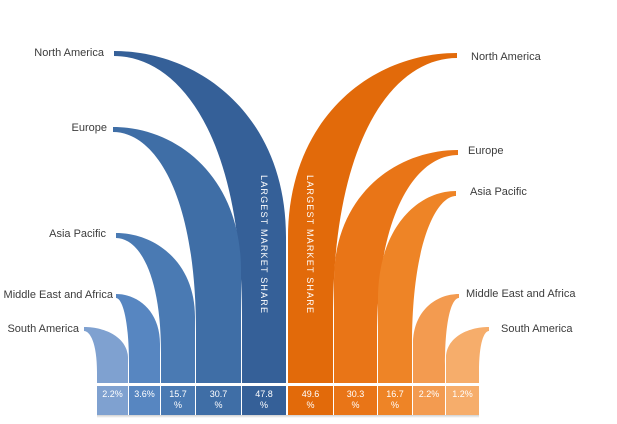  Describe the element at coordinates (89, 128) in the screenshot. I see `region-label-left-europe: Europe` at that location.